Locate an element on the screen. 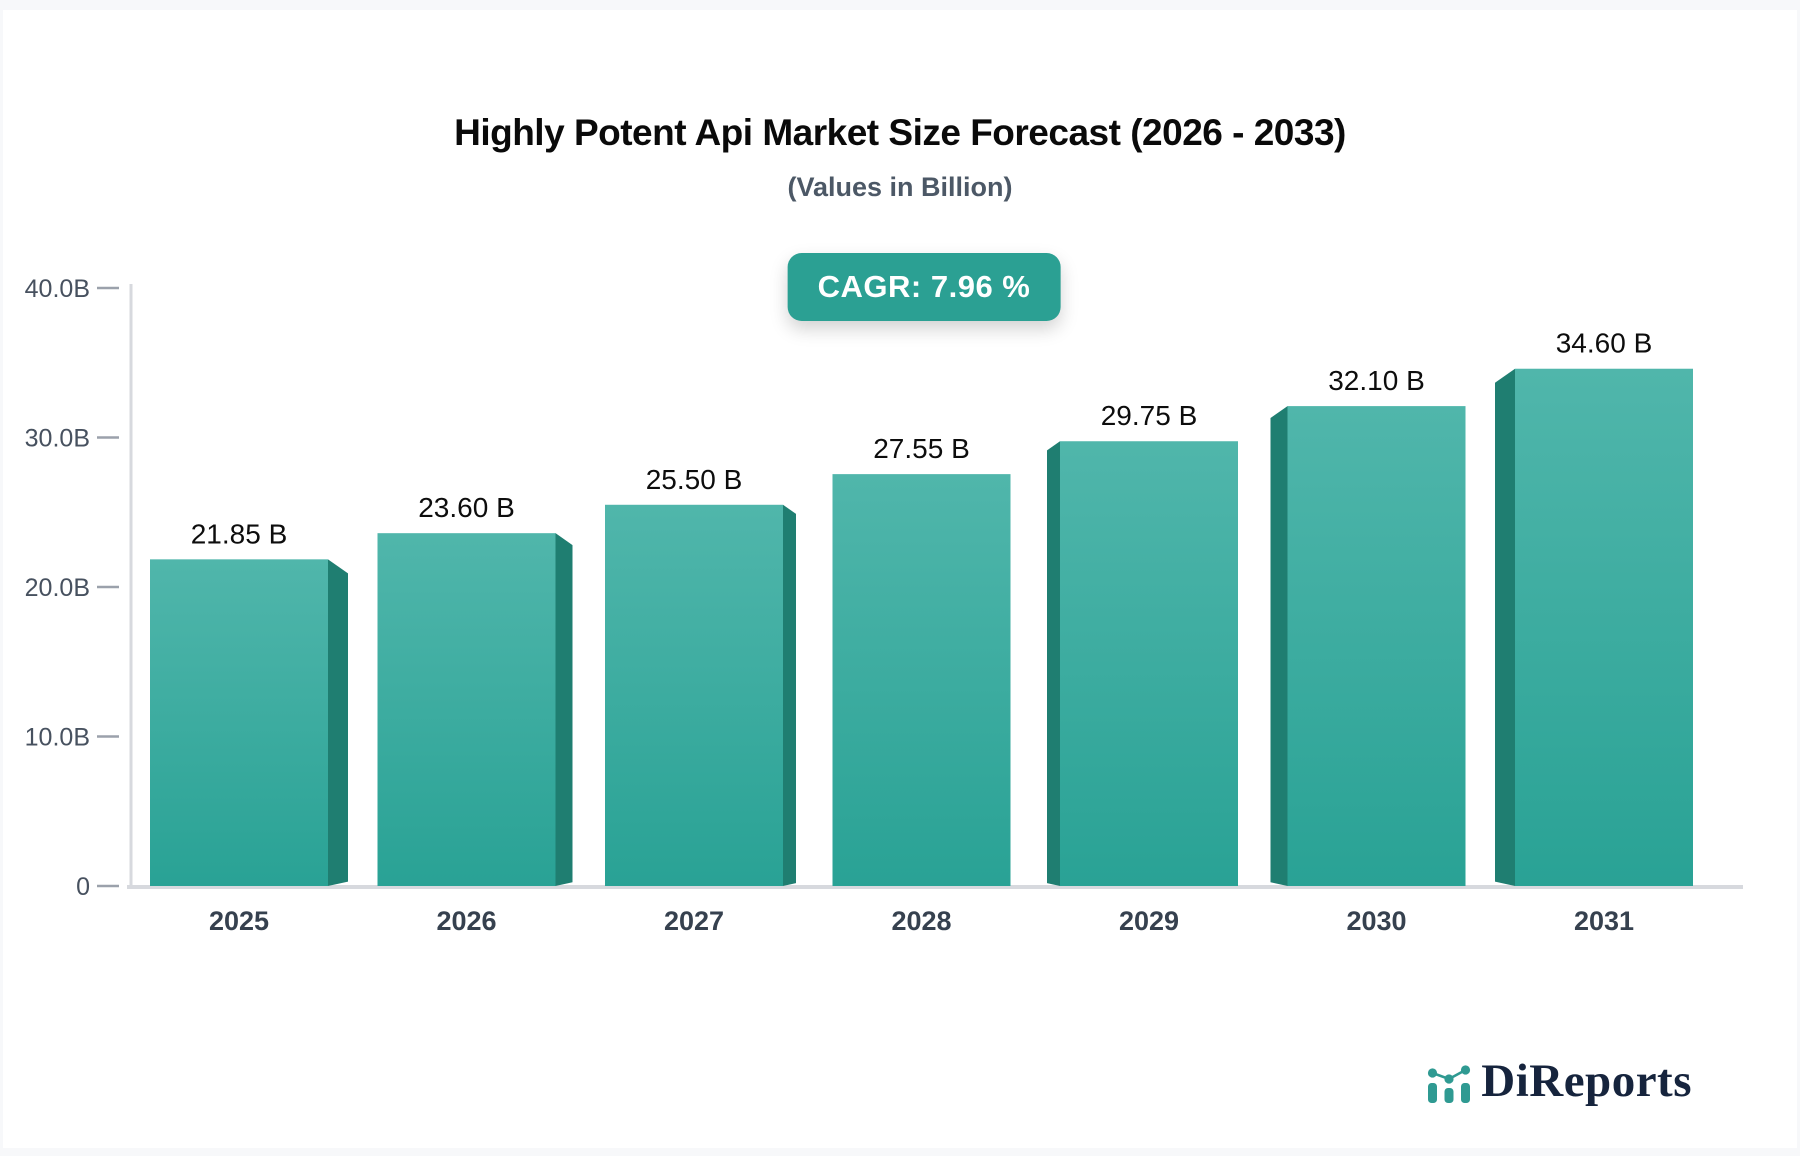  bar-chart-logo-icon is located at coordinates (1449, 1083).